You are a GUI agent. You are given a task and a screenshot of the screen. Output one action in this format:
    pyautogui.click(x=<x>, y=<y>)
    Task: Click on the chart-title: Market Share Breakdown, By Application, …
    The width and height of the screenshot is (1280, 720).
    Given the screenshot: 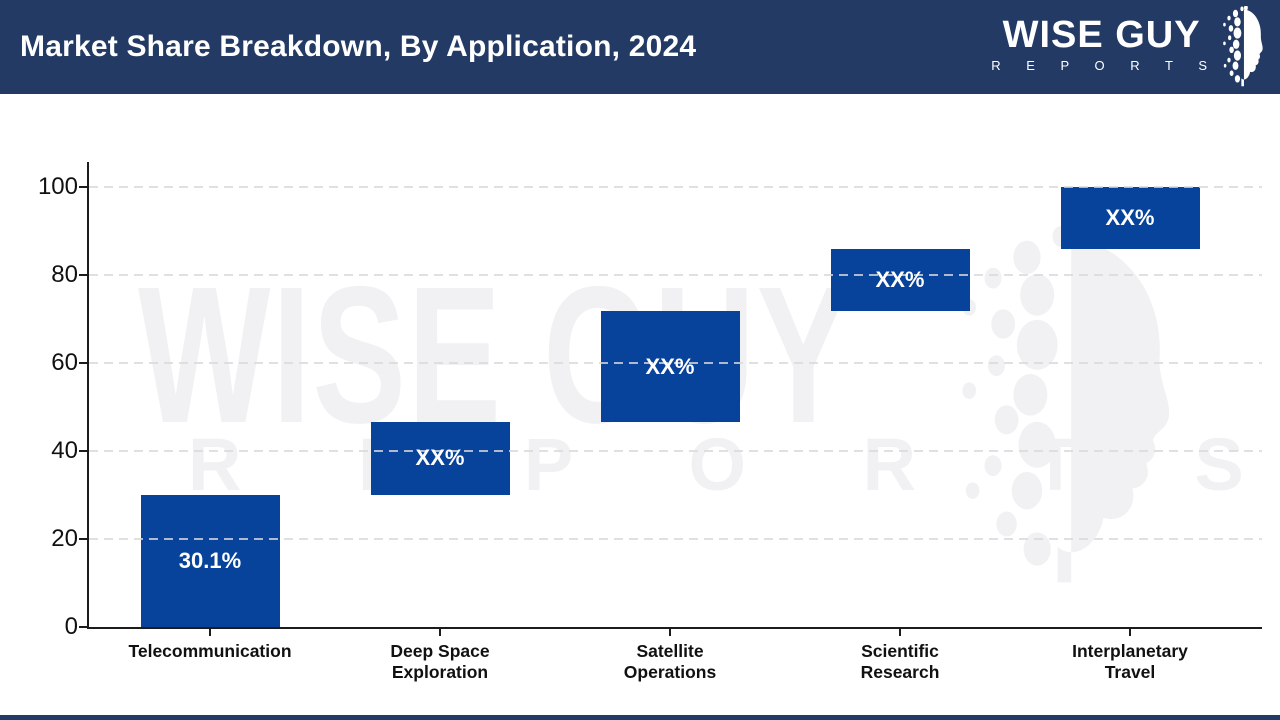 What is the action you would take?
    pyautogui.click(x=358, y=46)
    